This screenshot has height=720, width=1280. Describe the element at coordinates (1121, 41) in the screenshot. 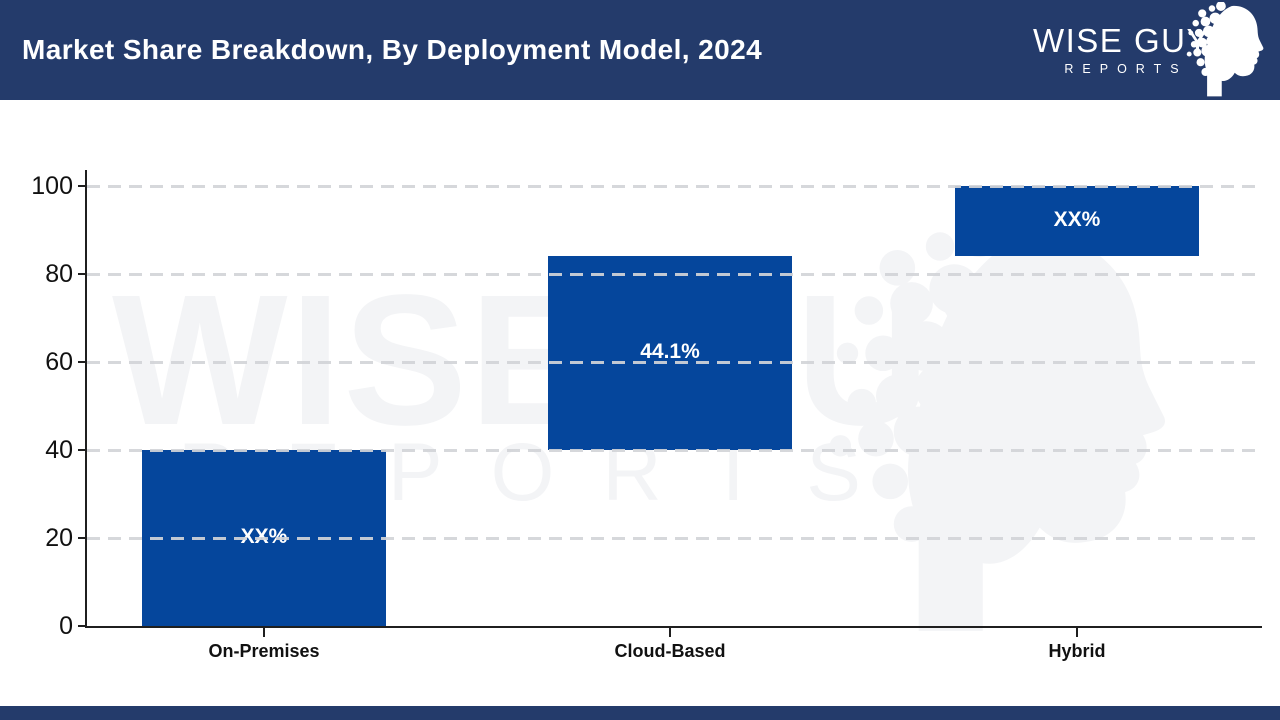

I see `logo-name: WISE GUY` at that location.